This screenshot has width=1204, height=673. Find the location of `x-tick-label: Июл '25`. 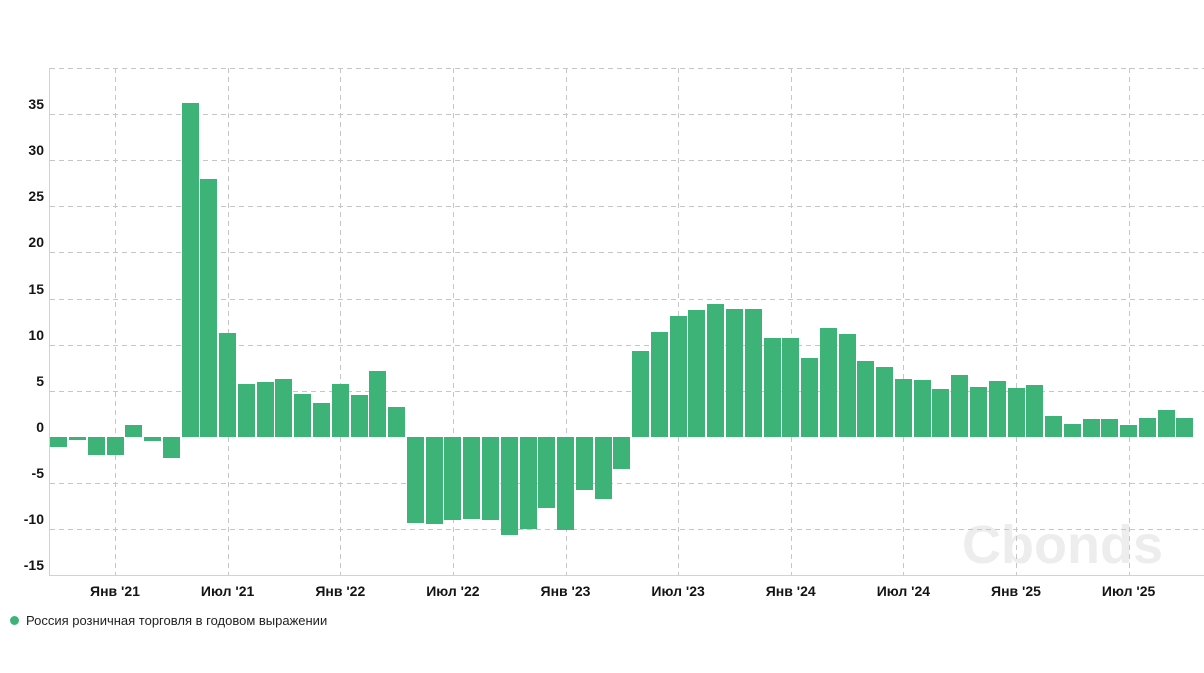

x-tick-label: Июл '25 is located at coordinates (1128, 591).